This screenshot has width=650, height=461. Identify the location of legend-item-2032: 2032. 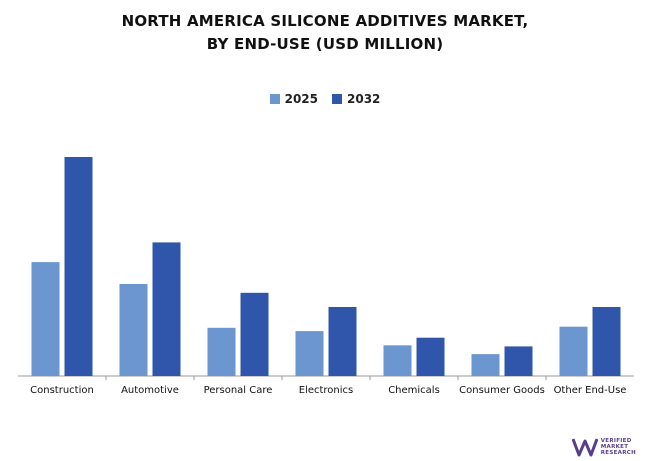
(356, 99).